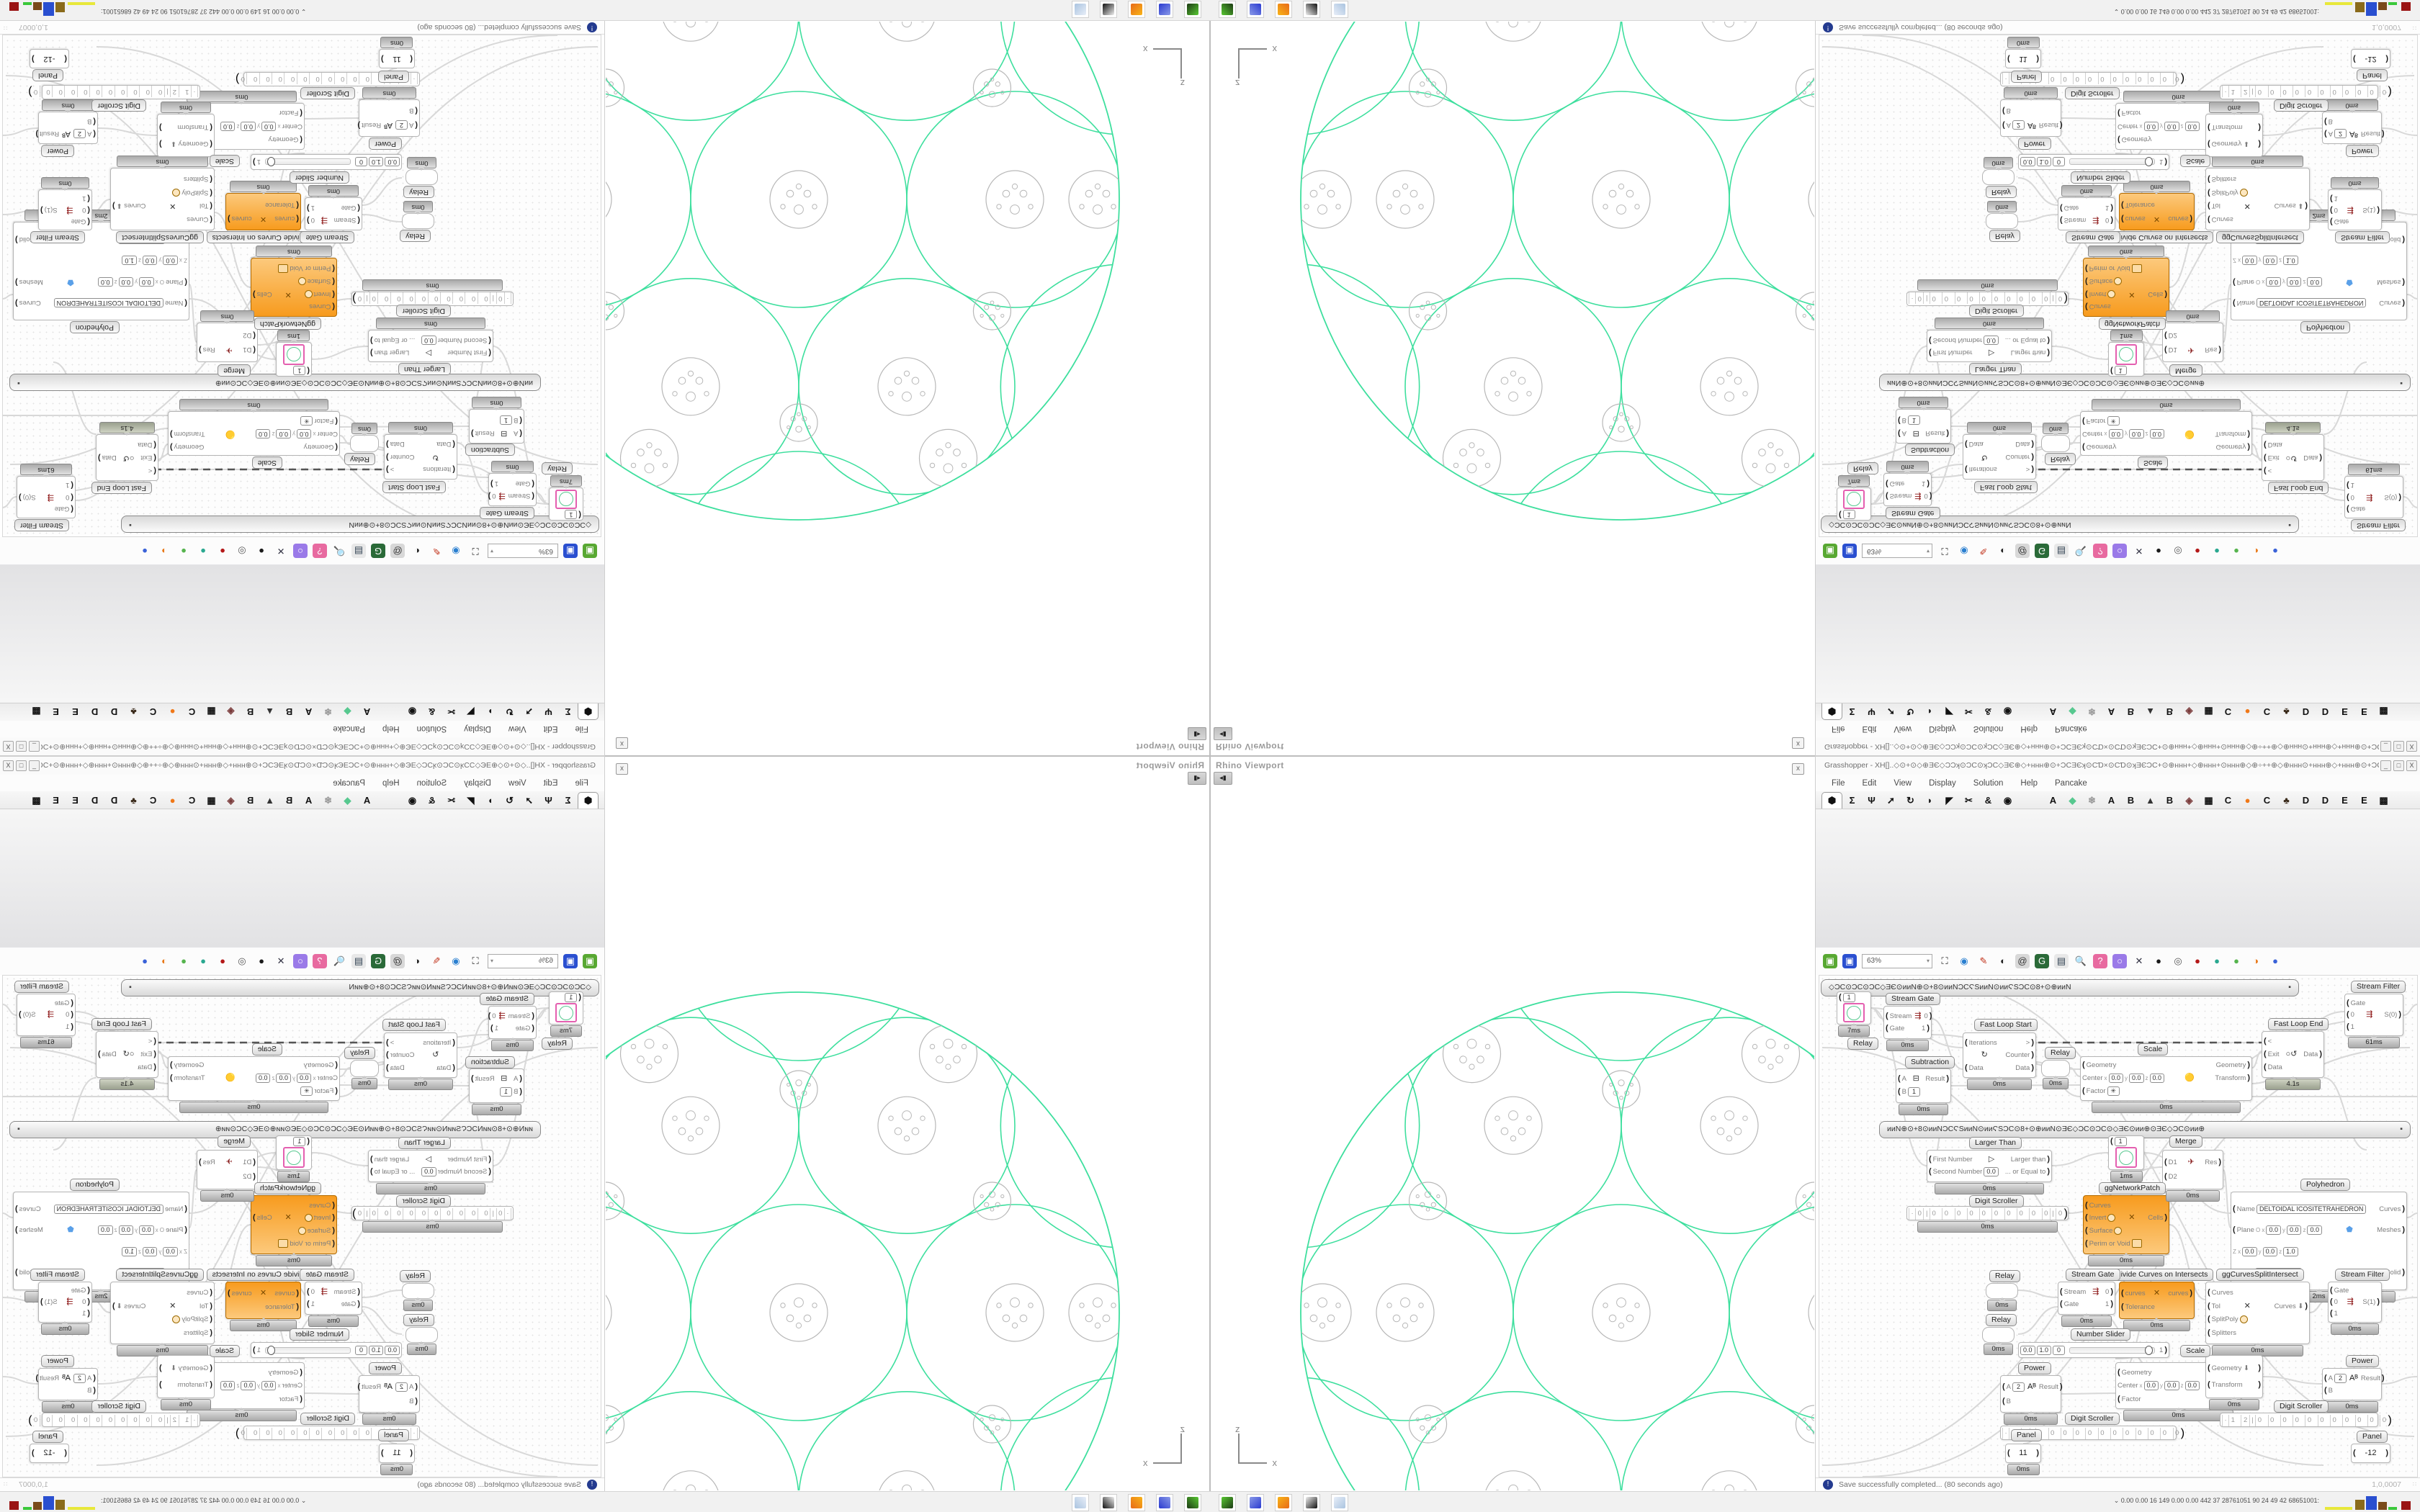  Describe the element at coordinates (2055, 437) in the screenshot. I see `relay-b: 0ms` at that location.